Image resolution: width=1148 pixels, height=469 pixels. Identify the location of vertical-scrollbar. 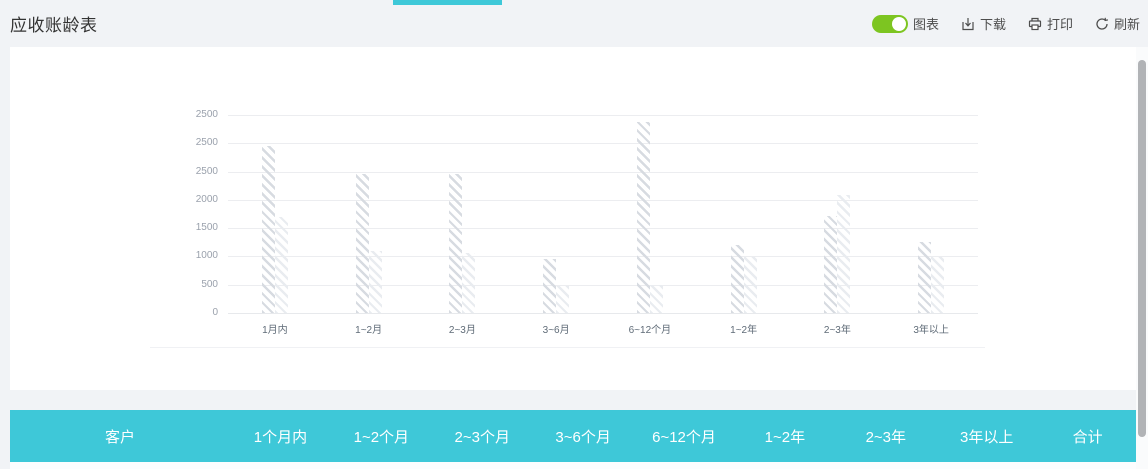
(1142, 258).